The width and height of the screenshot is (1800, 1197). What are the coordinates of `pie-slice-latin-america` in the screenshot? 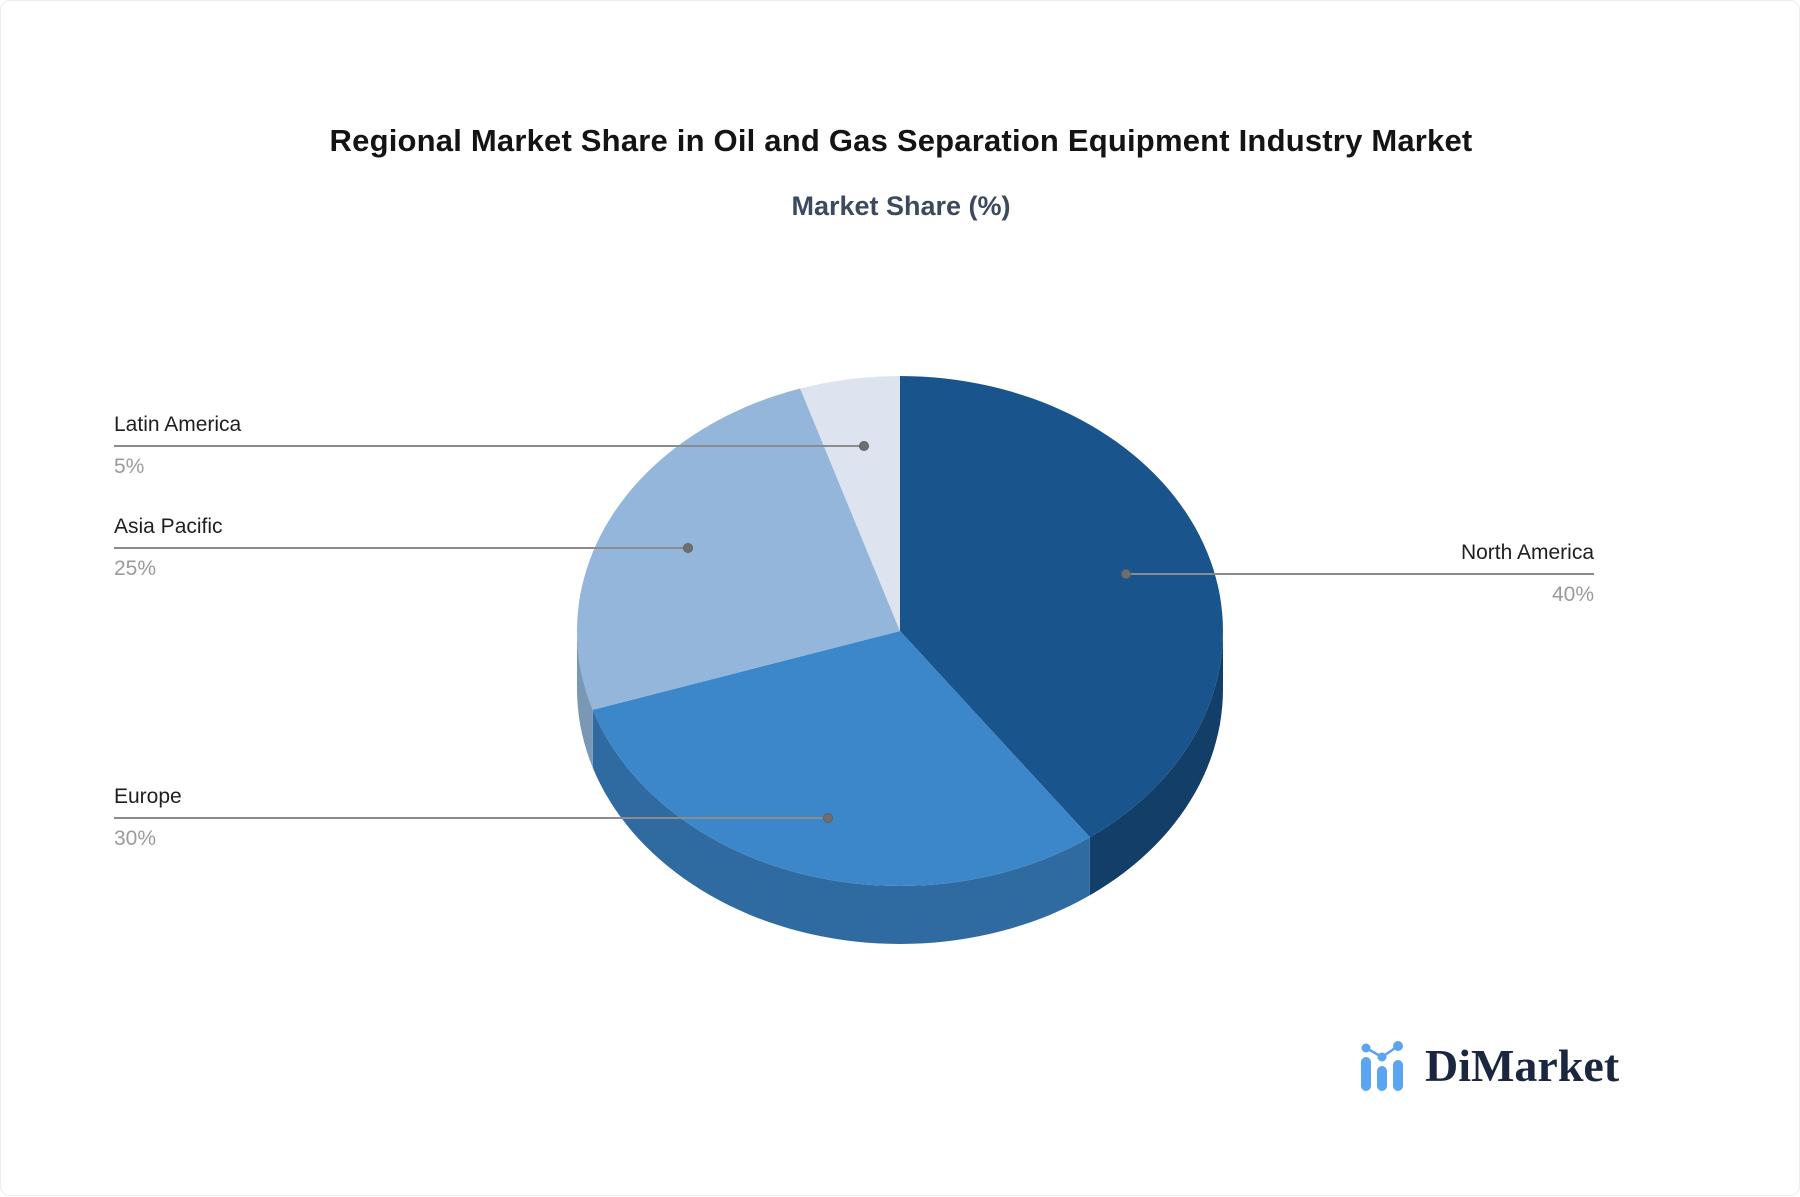 It's located at (850, 503).